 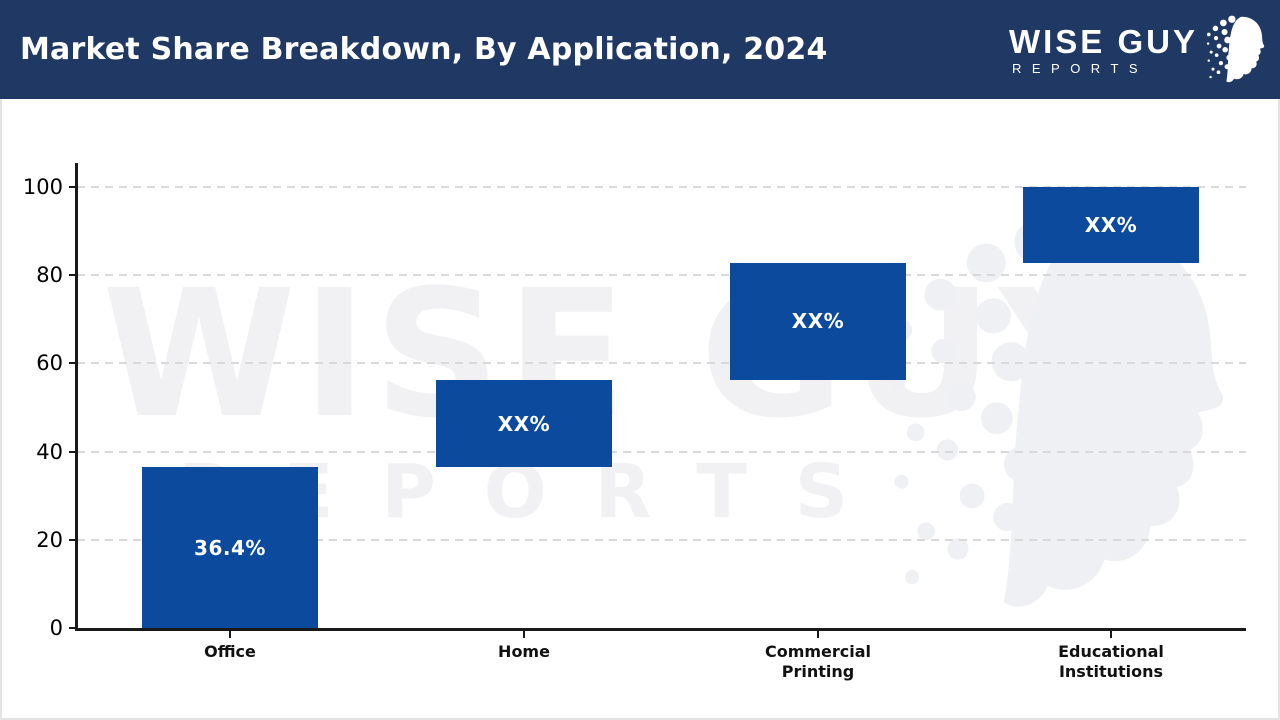 I want to click on logo-text: WISE GUY REPORTS, so click(x=1103, y=50).